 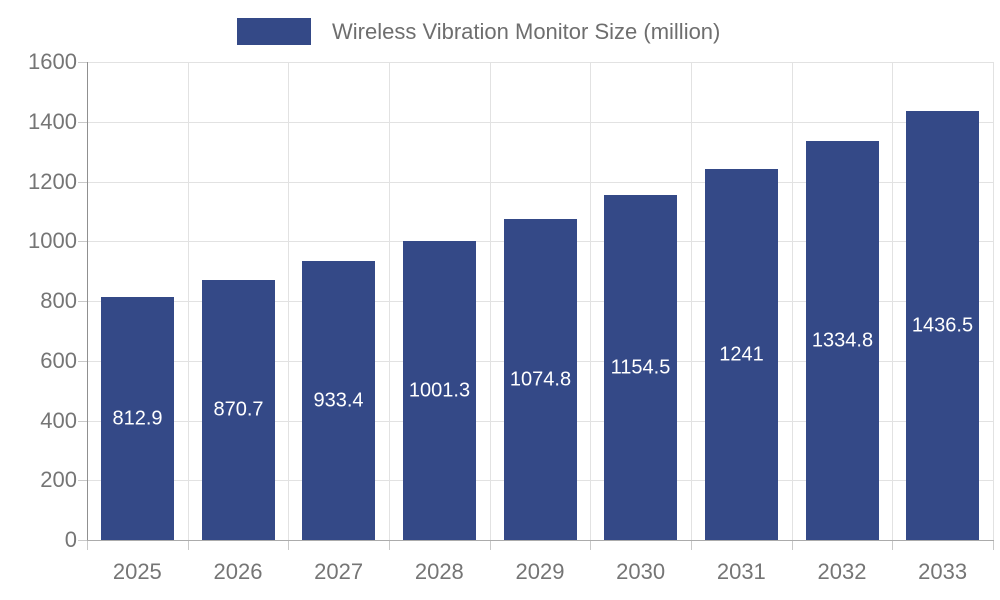 I want to click on bar-2030: 1154.5, so click(x=640, y=367).